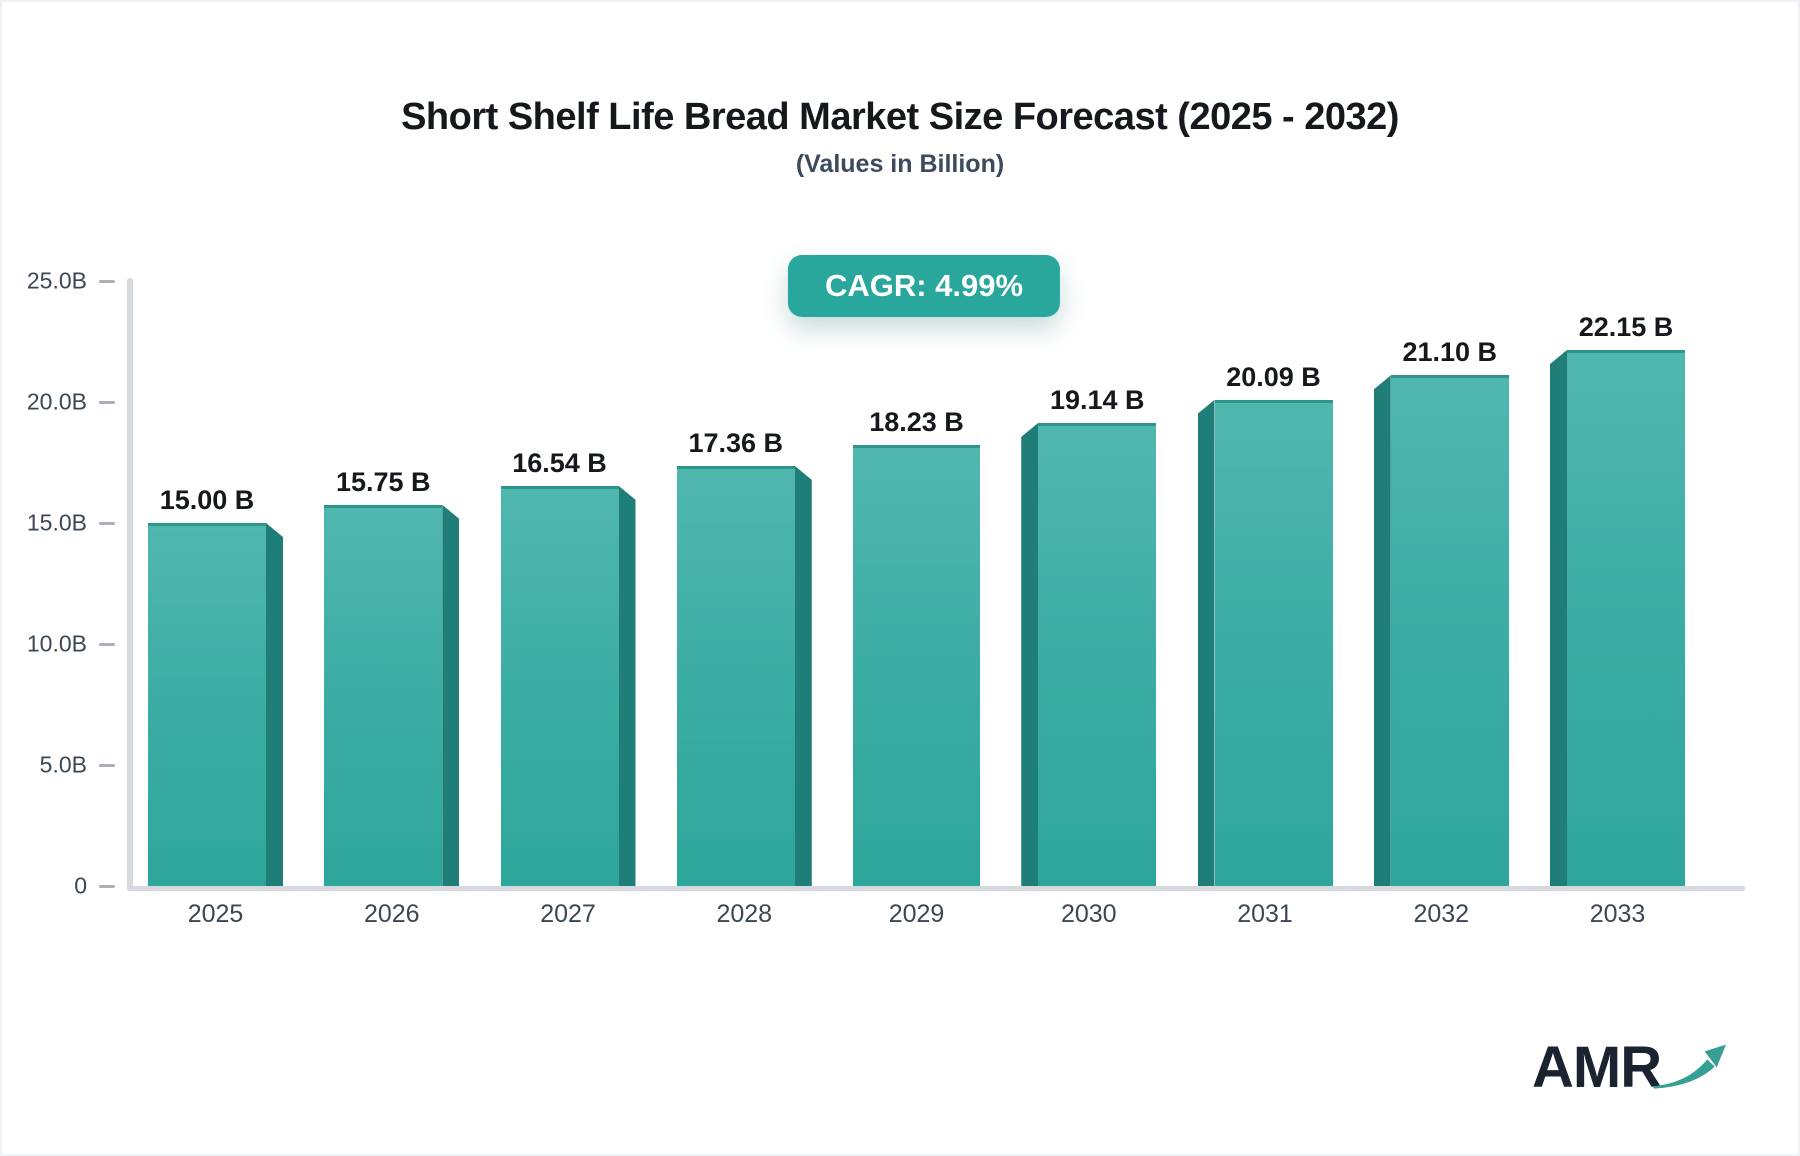 The image size is (1800, 1156). What do you see at coordinates (215, 914) in the screenshot?
I see `x-axis-label: 2025` at bounding box center [215, 914].